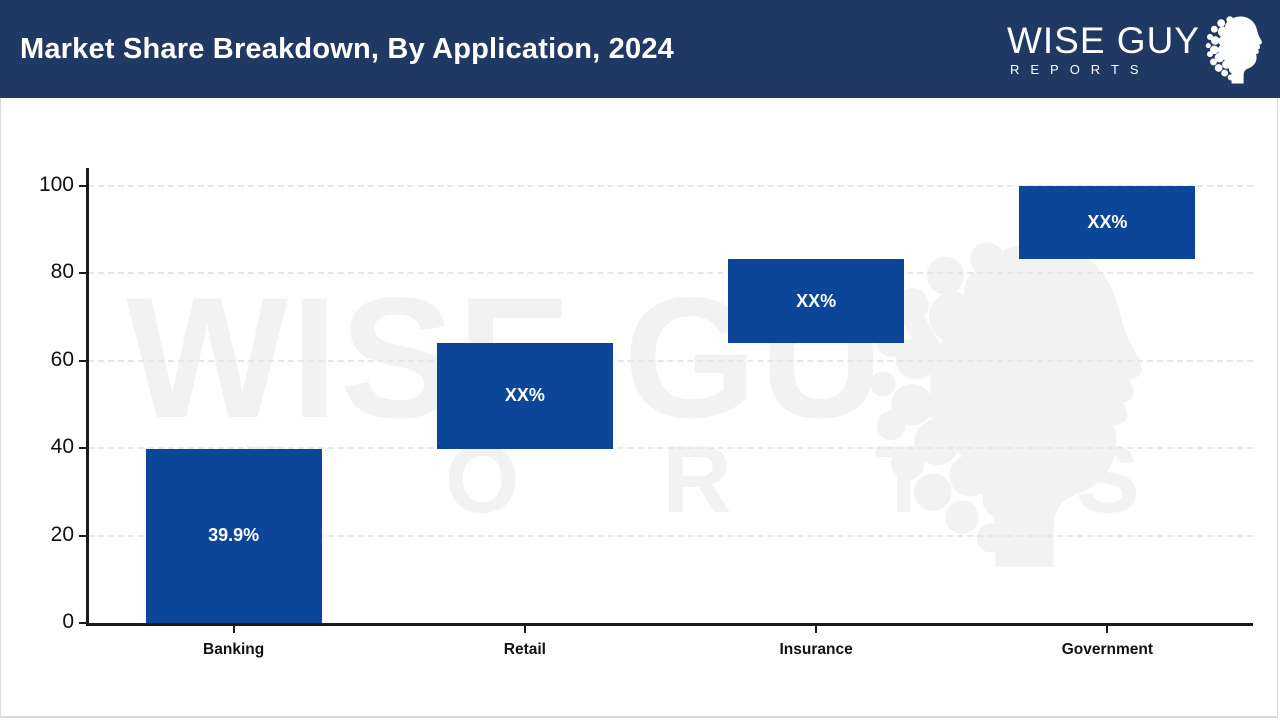 The width and height of the screenshot is (1280, 720). What do you see at coordinates (1103, 40) in the screenshot?
I see `brand-name: WISE GUY` at bounding box center [1103, 40].